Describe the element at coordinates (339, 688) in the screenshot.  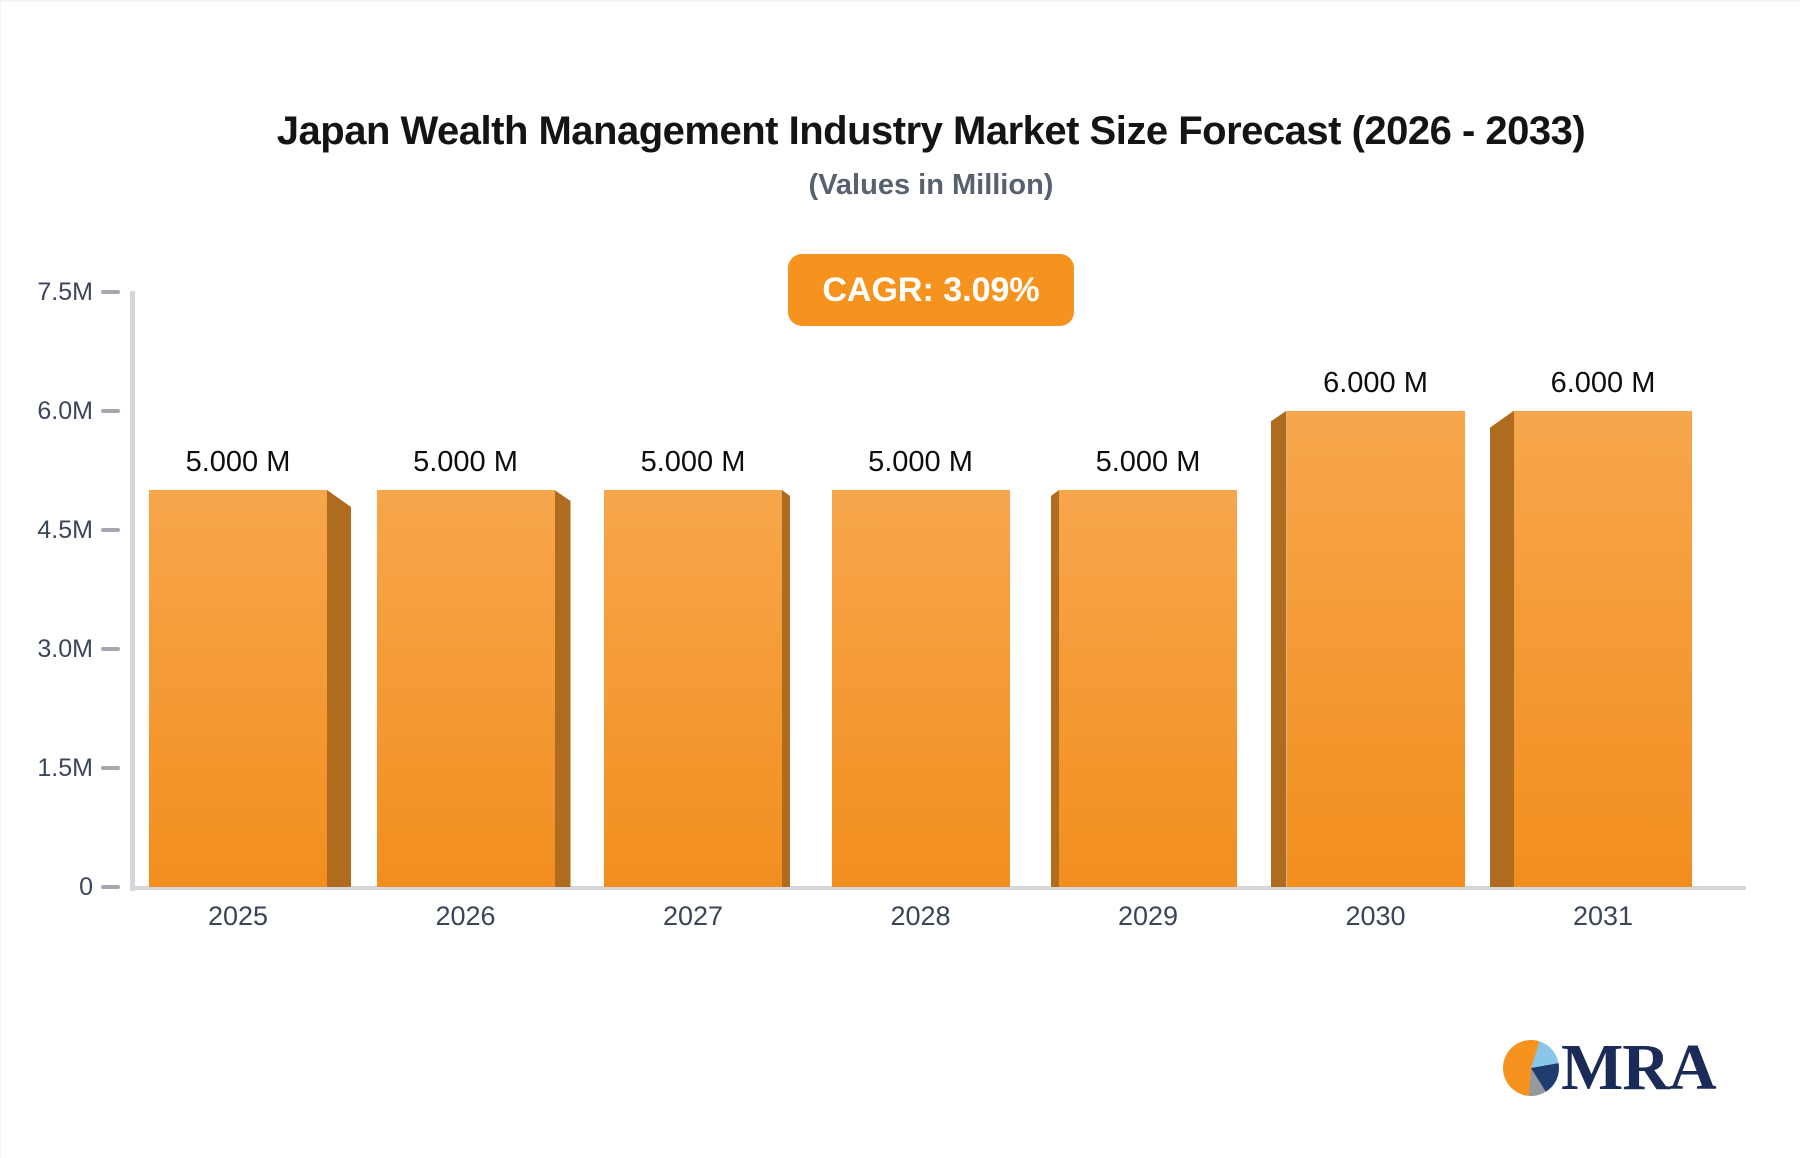
I see `bar-side-face-2025` at that location.